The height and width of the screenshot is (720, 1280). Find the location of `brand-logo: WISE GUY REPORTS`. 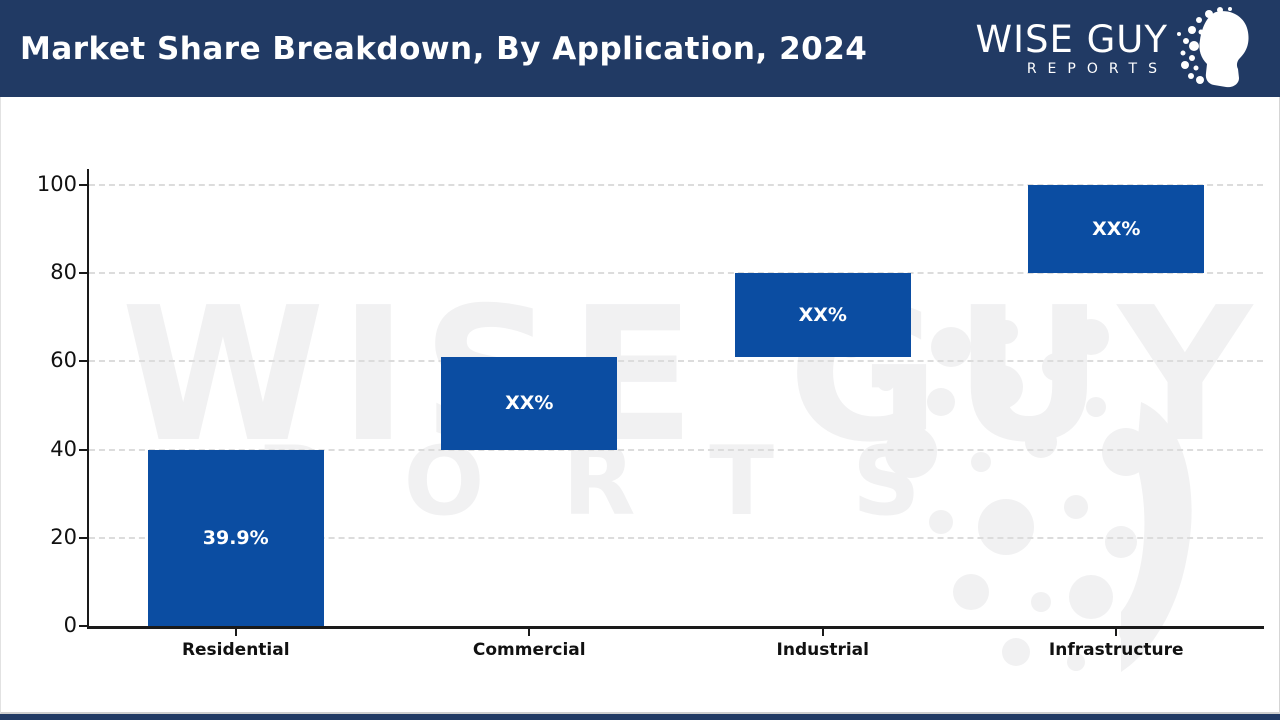

brand-logo: WISE GUY REPORTS is located at coordinates (1115, 49).